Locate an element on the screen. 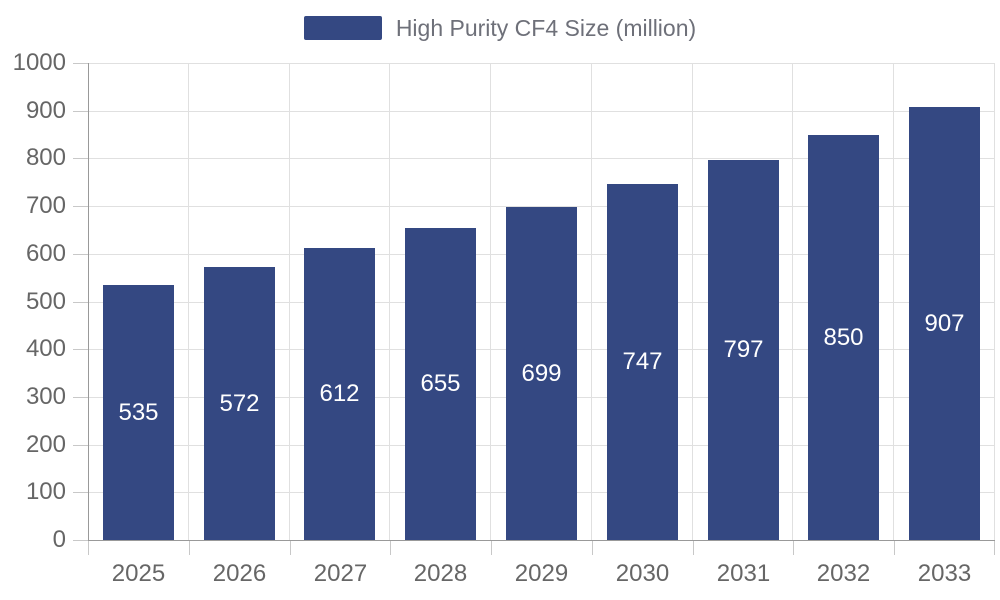 The image size is (1000, 600). bar-value-label-2028: 655 is located at coordinates (440, 383).